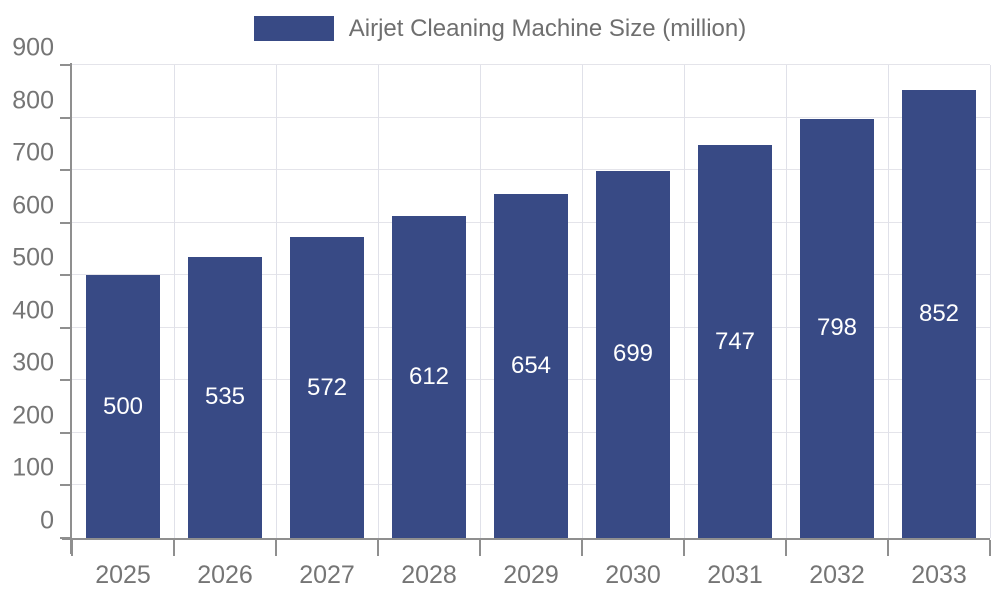 This screenshot has height=600, width=1000. I want to click on bar-value-label: 572, so click(327, 387).